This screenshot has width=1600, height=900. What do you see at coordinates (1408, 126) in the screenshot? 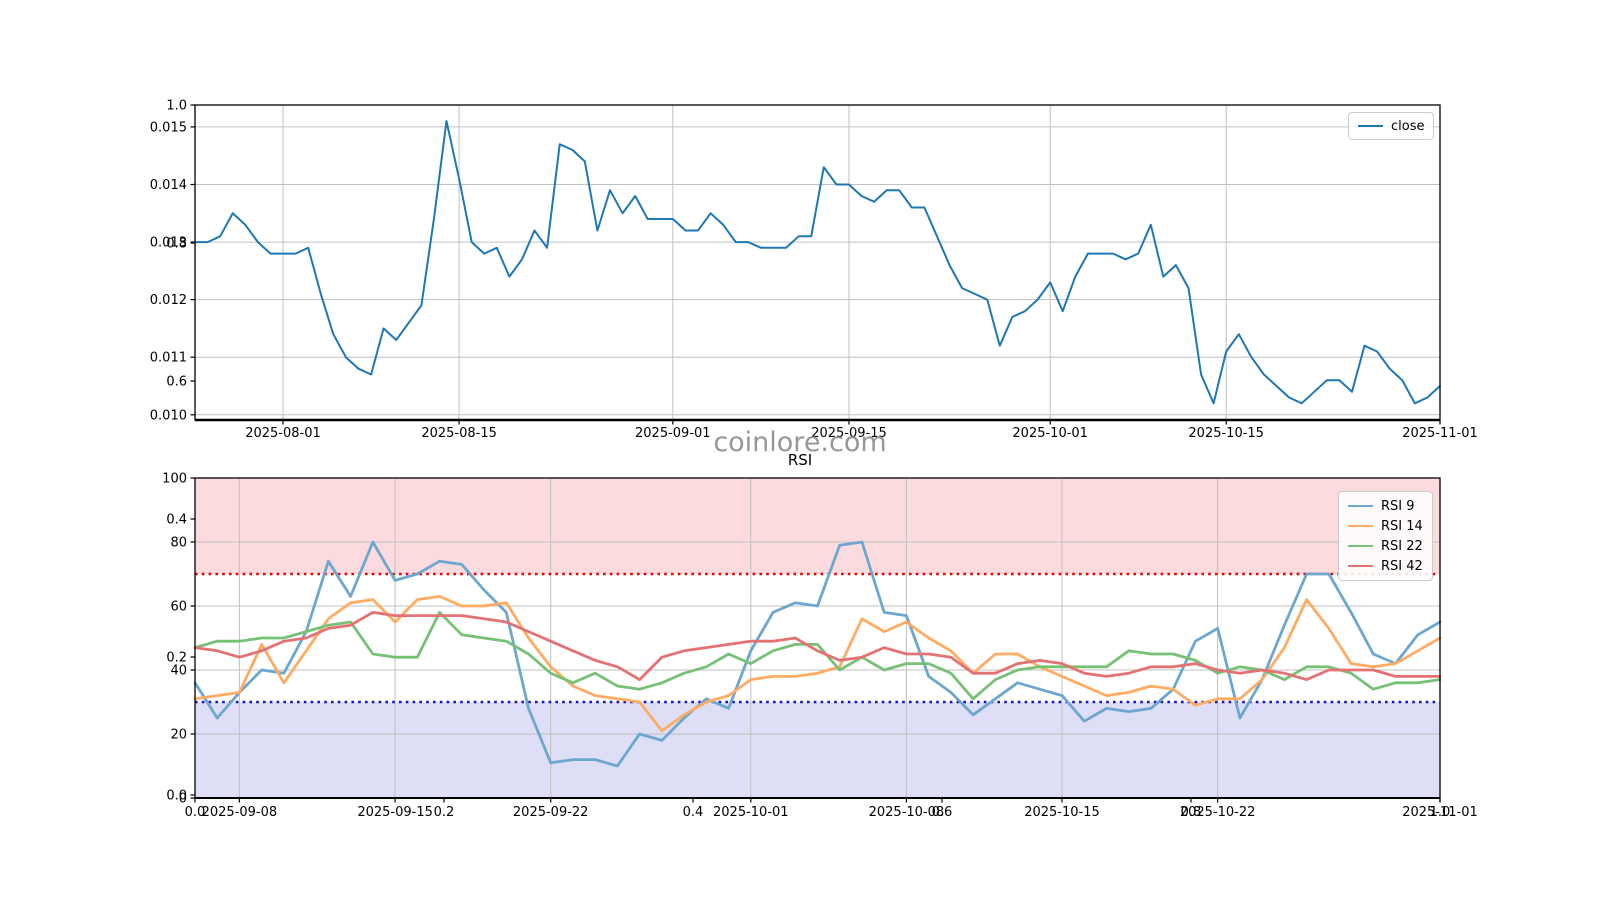
I see `legend-label-close: close` at bounding box center [1408, 126].